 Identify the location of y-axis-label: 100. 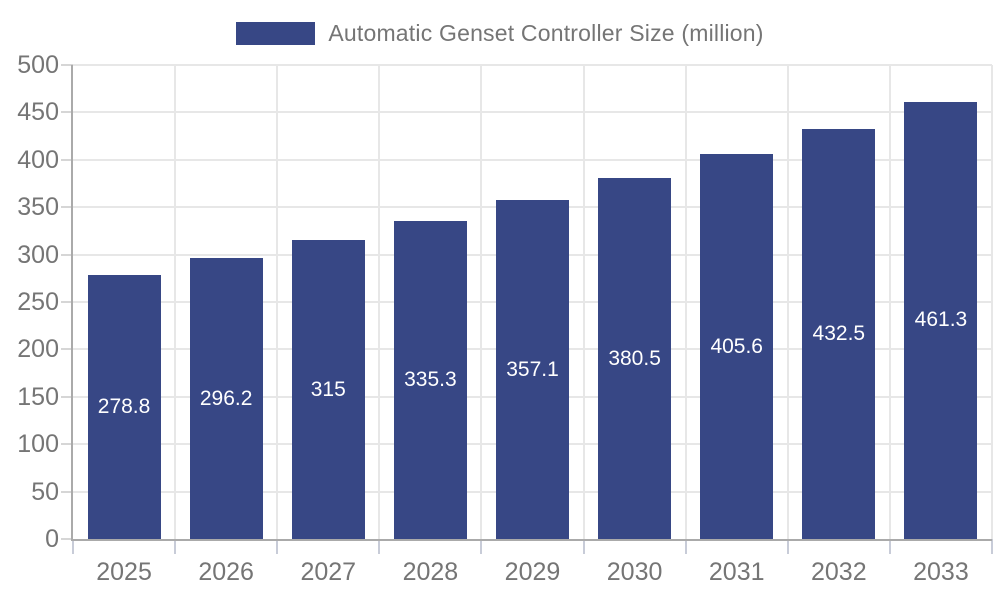
(38, 444).